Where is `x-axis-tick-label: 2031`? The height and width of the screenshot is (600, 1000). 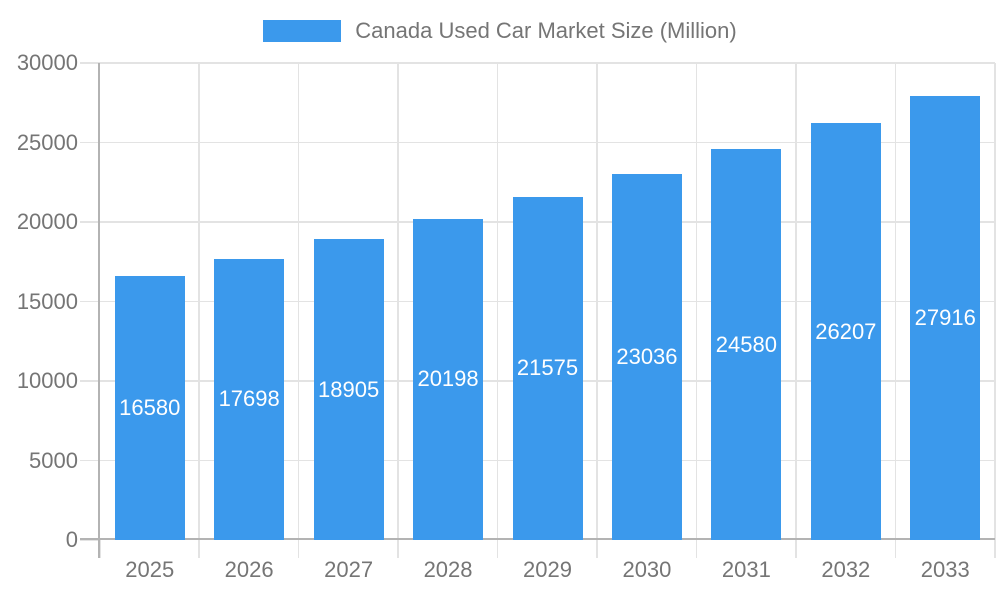
x-axis-tick-label: 2031 is located at coordinates (746, 569).